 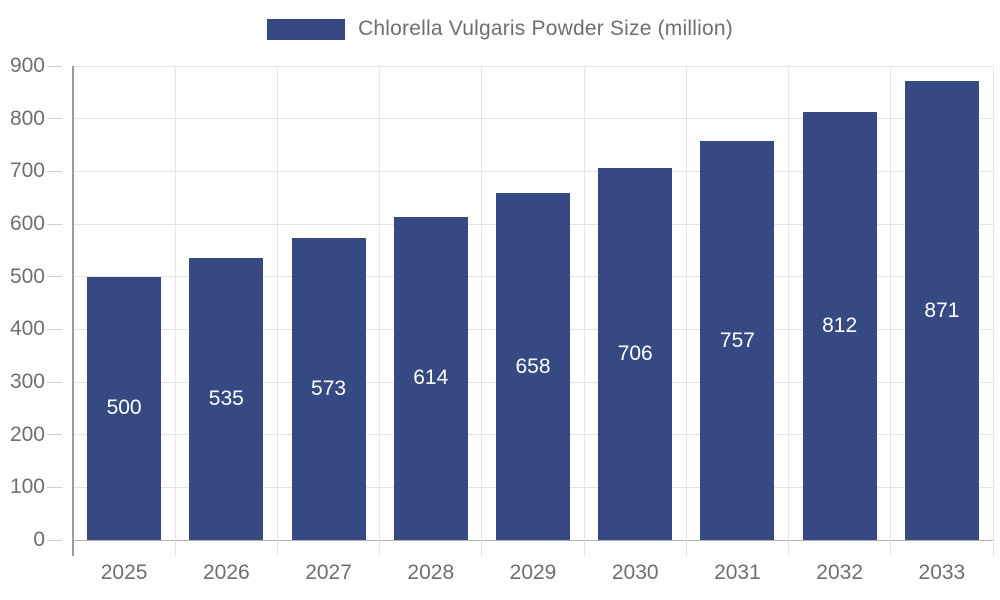 I want to click on bar-value-label: 871, so click(x=942, y=310).